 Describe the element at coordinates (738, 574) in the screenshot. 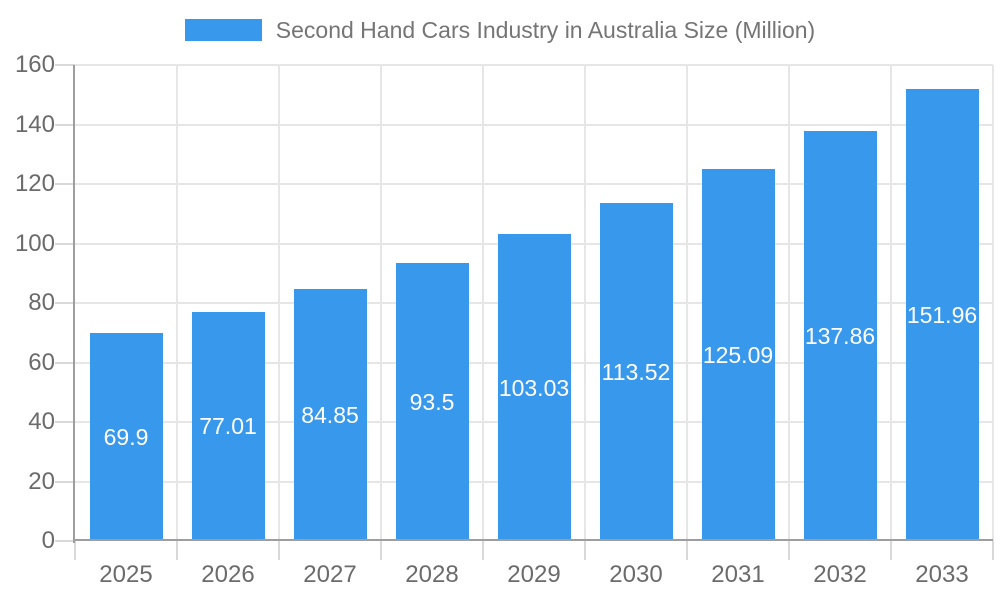

I see `x-tick-label: 2031` at that location.